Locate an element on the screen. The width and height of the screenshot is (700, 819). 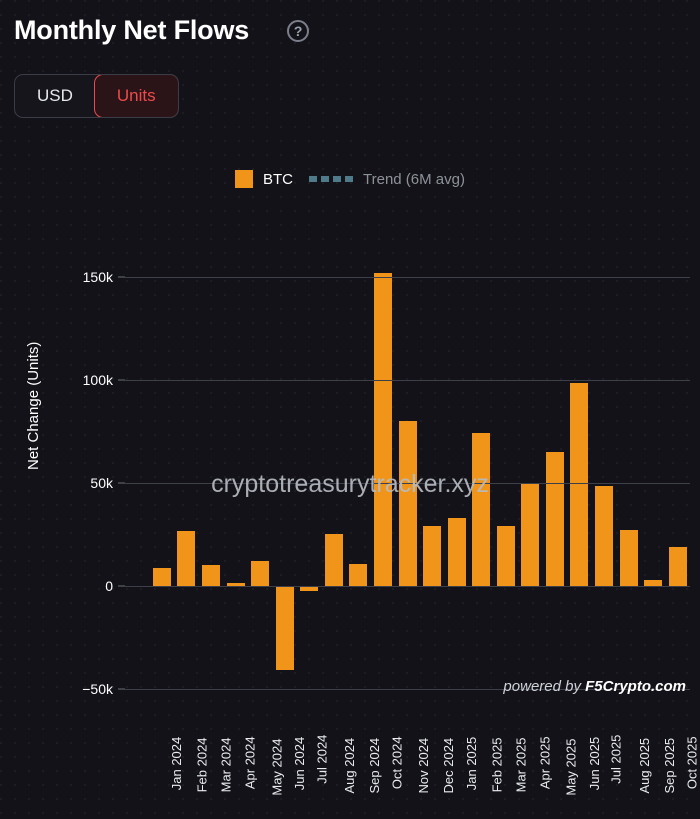
page-header: Monthly Net Flows ? is located at coordinates (350, 30).